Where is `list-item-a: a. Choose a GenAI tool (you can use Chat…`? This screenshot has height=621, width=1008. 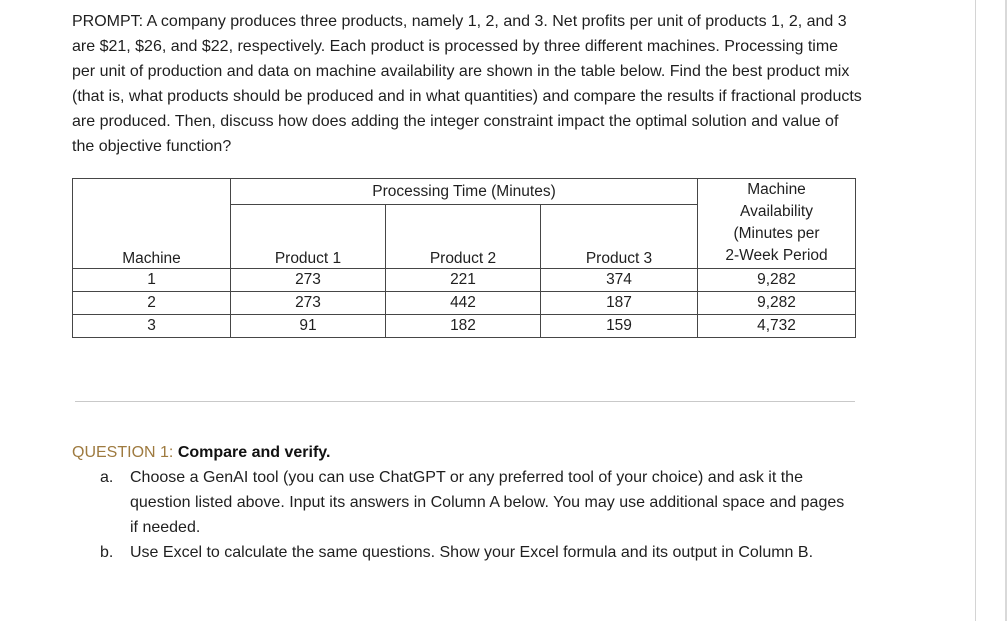 list-item-a: a. Choose a GenAI tool (you can use Chat… is located at coordinates (523, 502).